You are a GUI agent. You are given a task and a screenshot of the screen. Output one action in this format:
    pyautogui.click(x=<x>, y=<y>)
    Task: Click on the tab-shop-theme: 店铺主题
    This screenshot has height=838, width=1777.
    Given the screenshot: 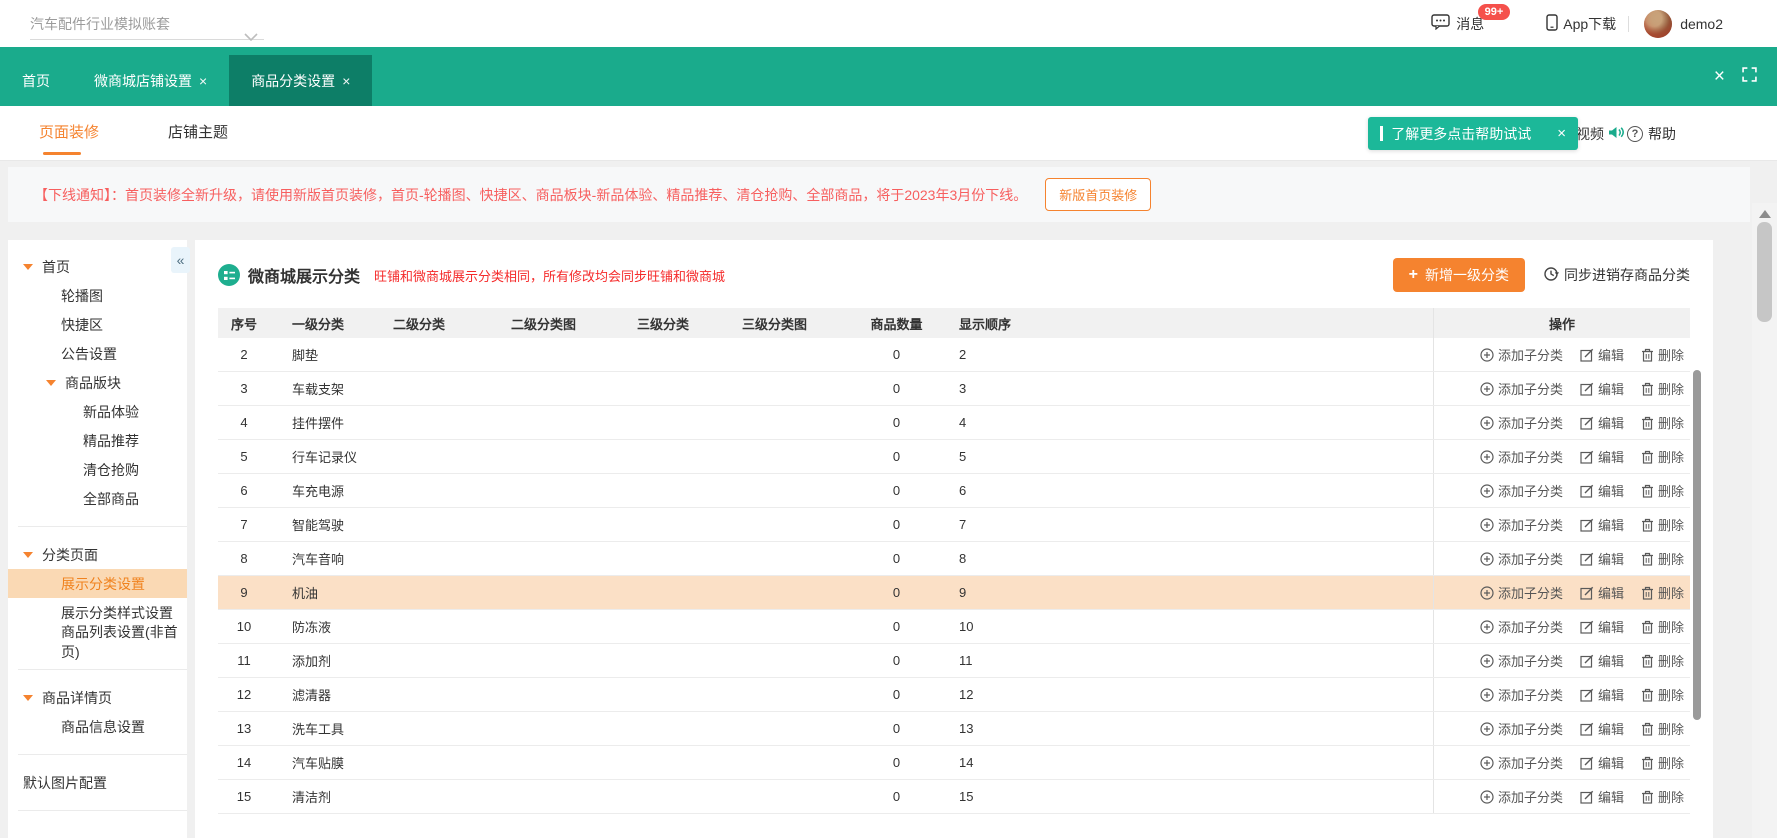 What is the action you would take?
    pyautogui.click(x=198, y=132)
    